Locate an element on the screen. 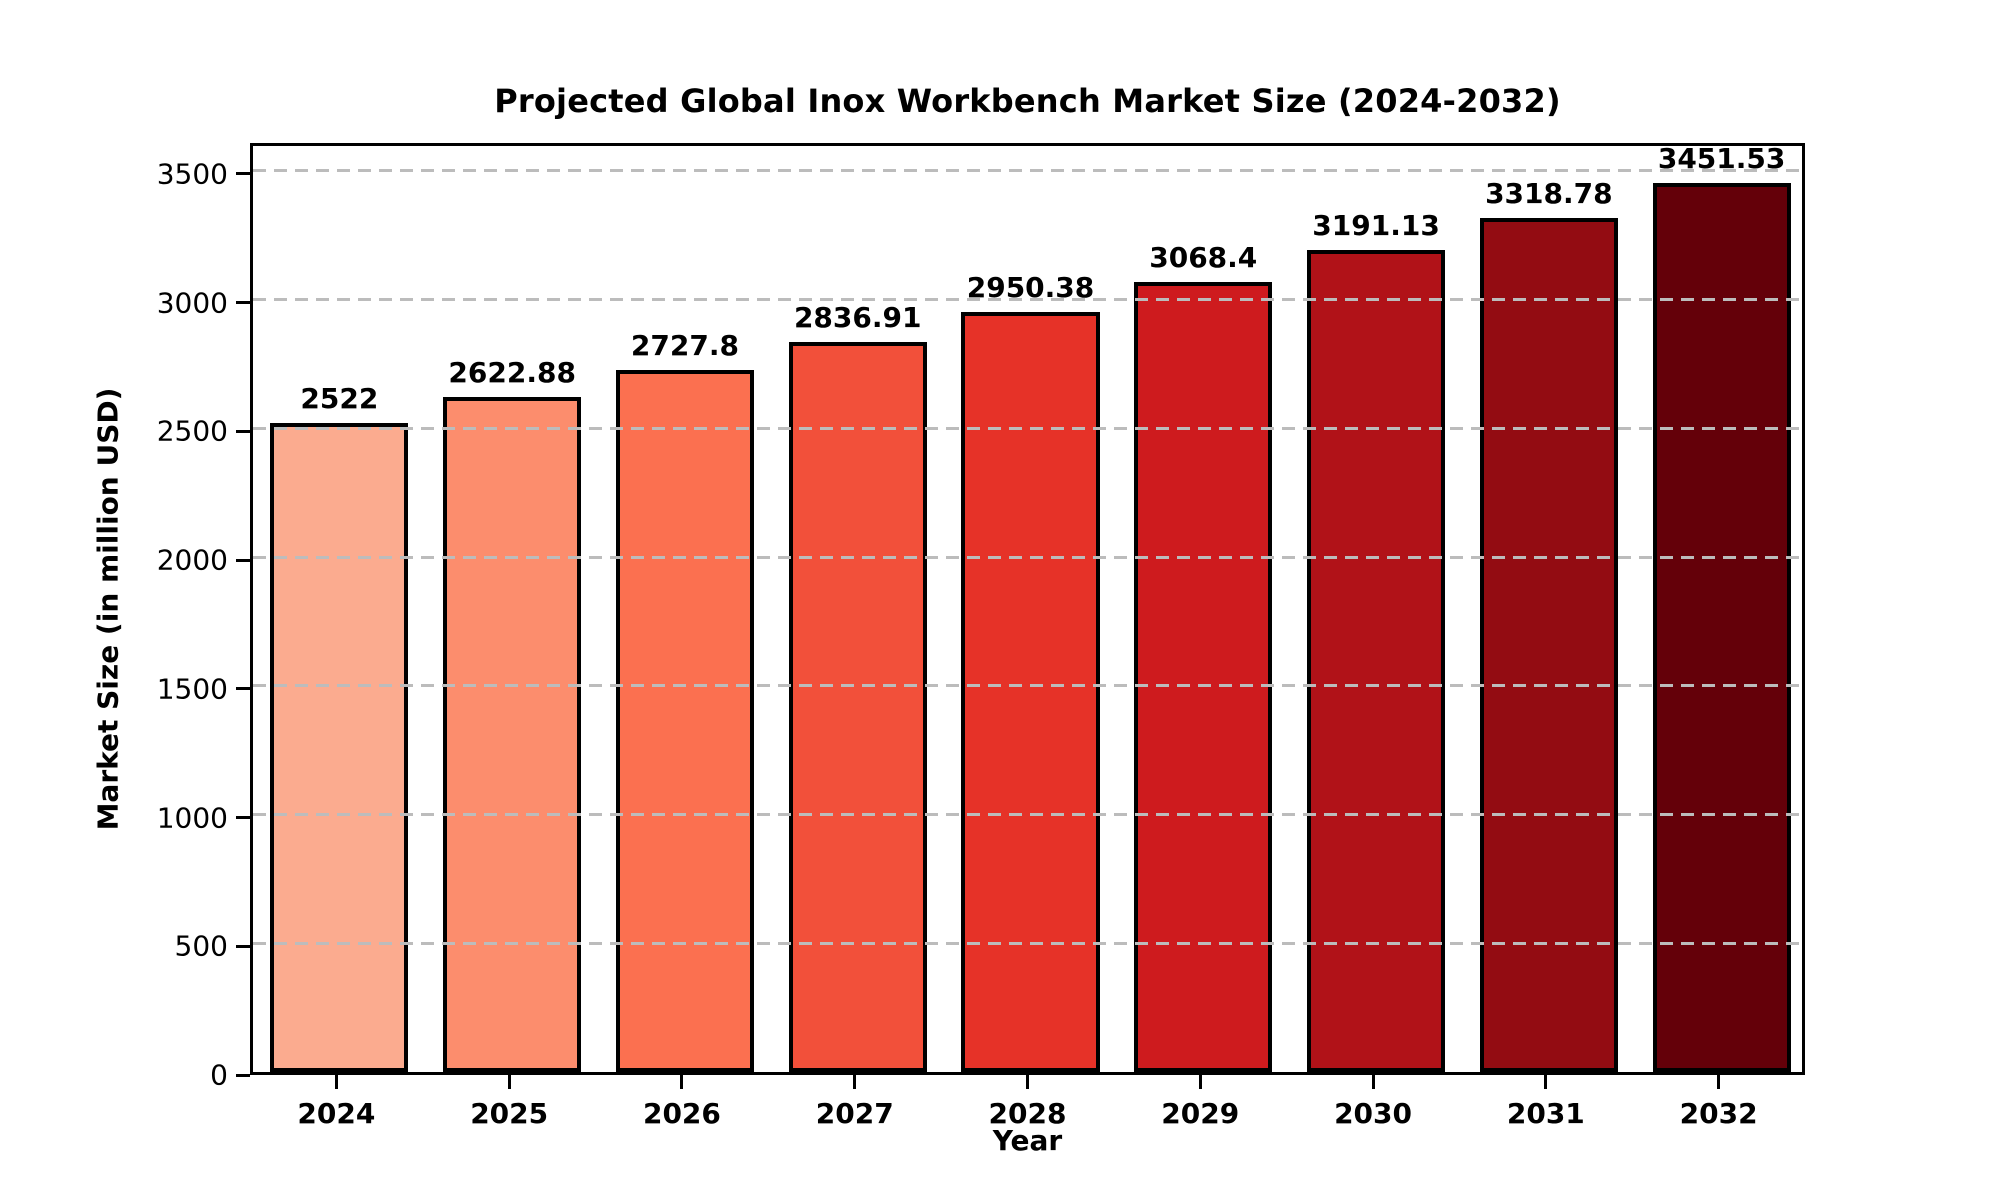 This screenshot has height=1200, width=2000. x-tick-label-2029: 2029 is located at coordinates (1200, 1113).